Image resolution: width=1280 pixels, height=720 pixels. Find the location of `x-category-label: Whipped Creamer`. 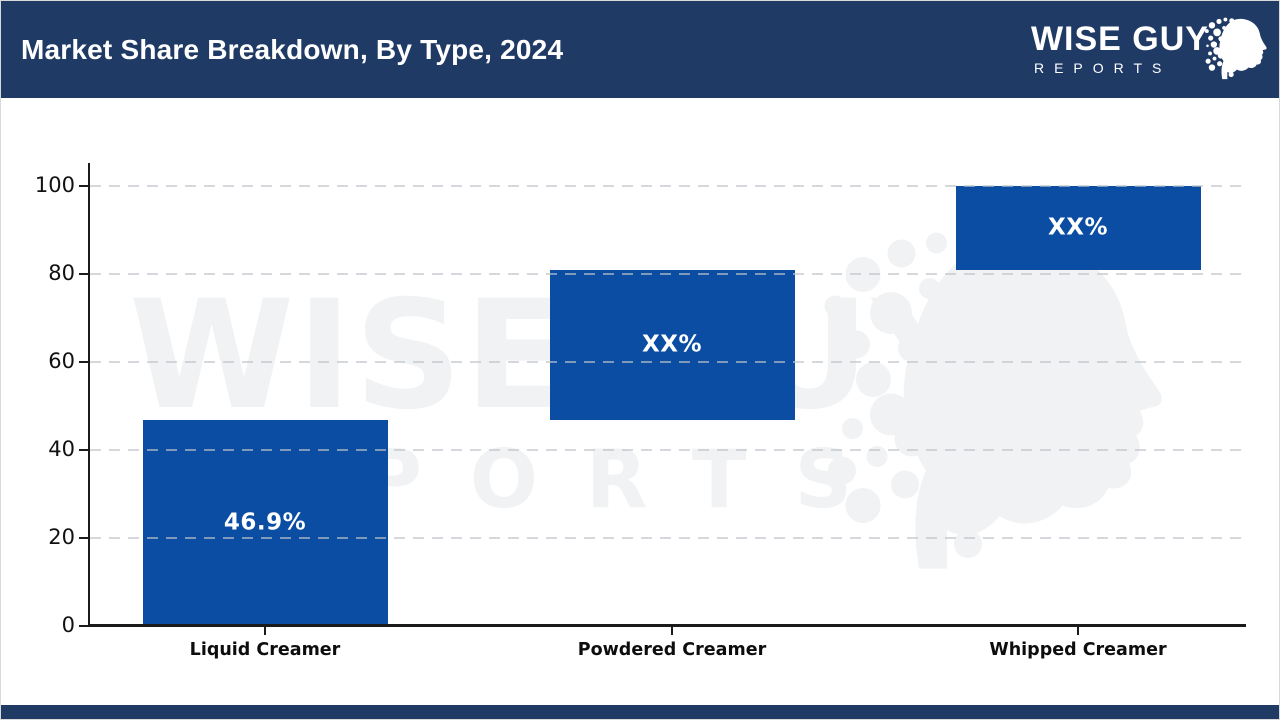

x-category-label: Whipped Creamer is located at coordinates (1078, 650).